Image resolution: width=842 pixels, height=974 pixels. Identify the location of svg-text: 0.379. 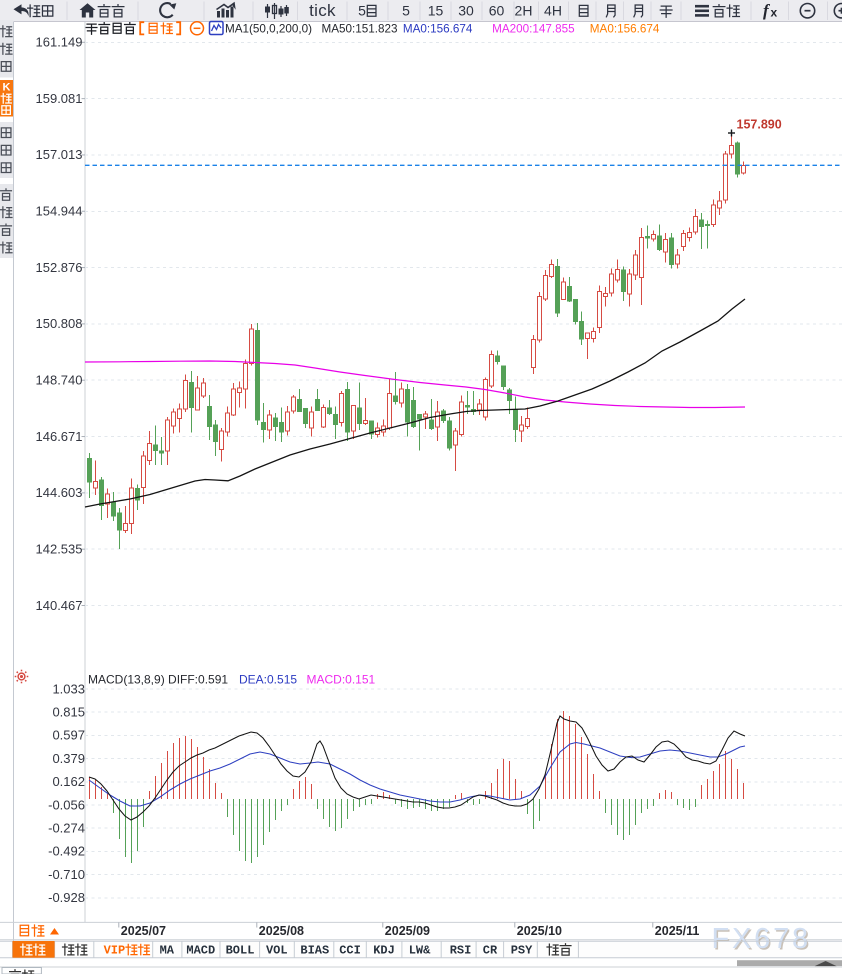
(68, 758).